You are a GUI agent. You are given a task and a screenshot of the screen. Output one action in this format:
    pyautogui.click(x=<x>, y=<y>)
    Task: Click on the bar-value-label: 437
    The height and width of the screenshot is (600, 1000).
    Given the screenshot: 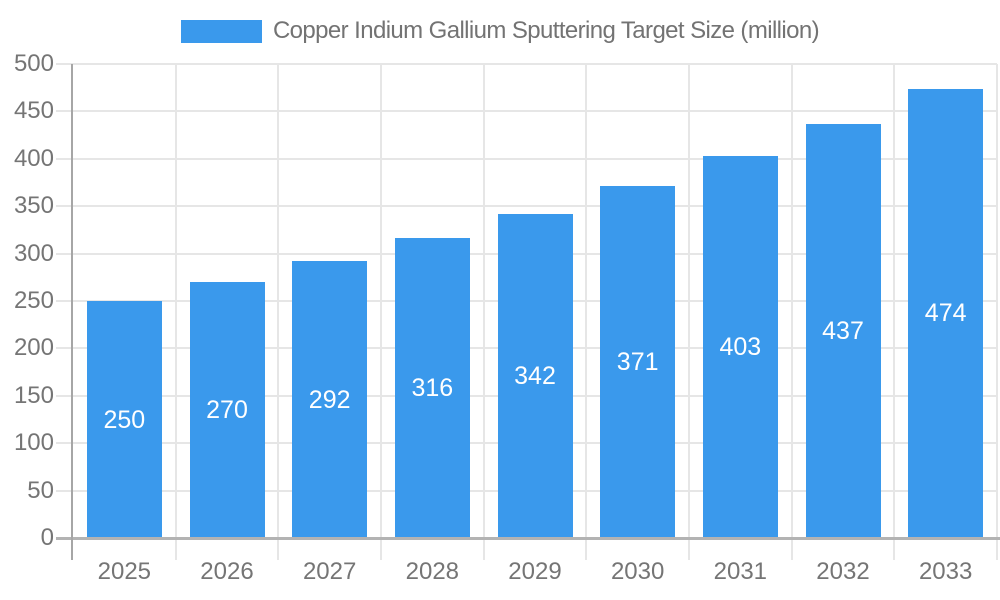 What is the action you would take?
    pyautogui.click(x=843, y=330)
    